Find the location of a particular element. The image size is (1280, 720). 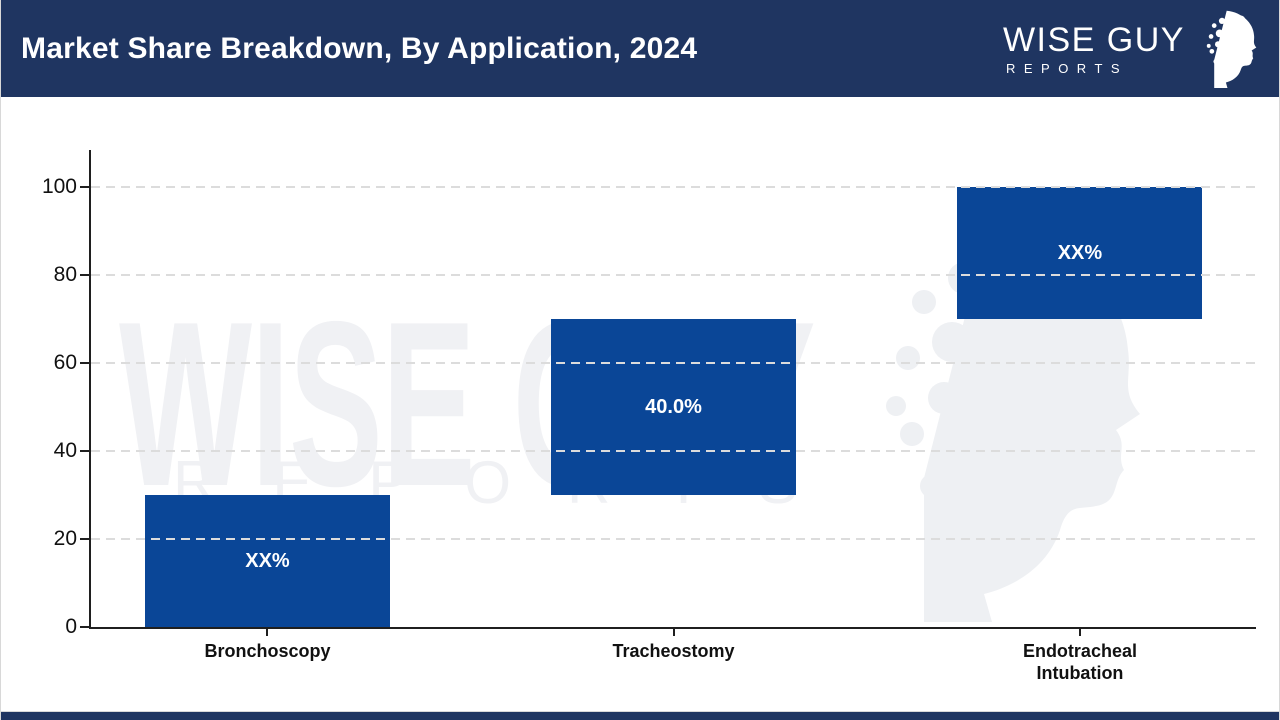

footer-band is located at coordinates (640, 716).